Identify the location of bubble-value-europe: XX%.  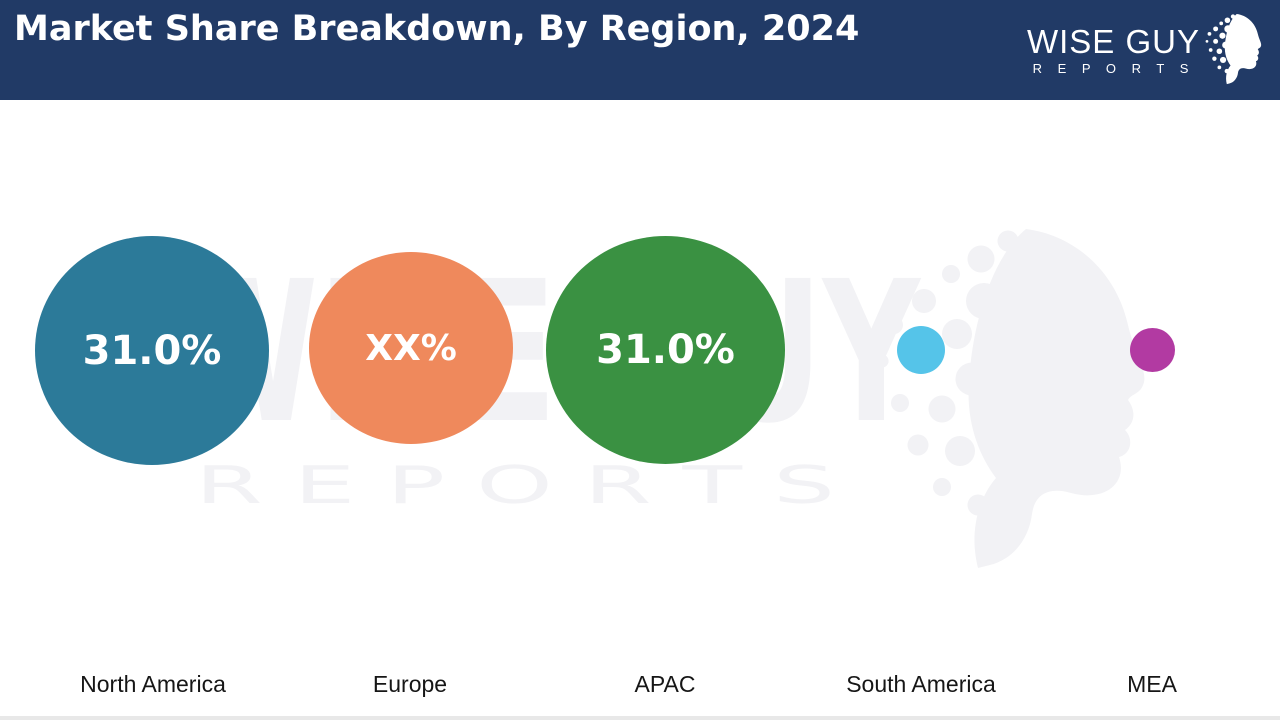
(411, 348).